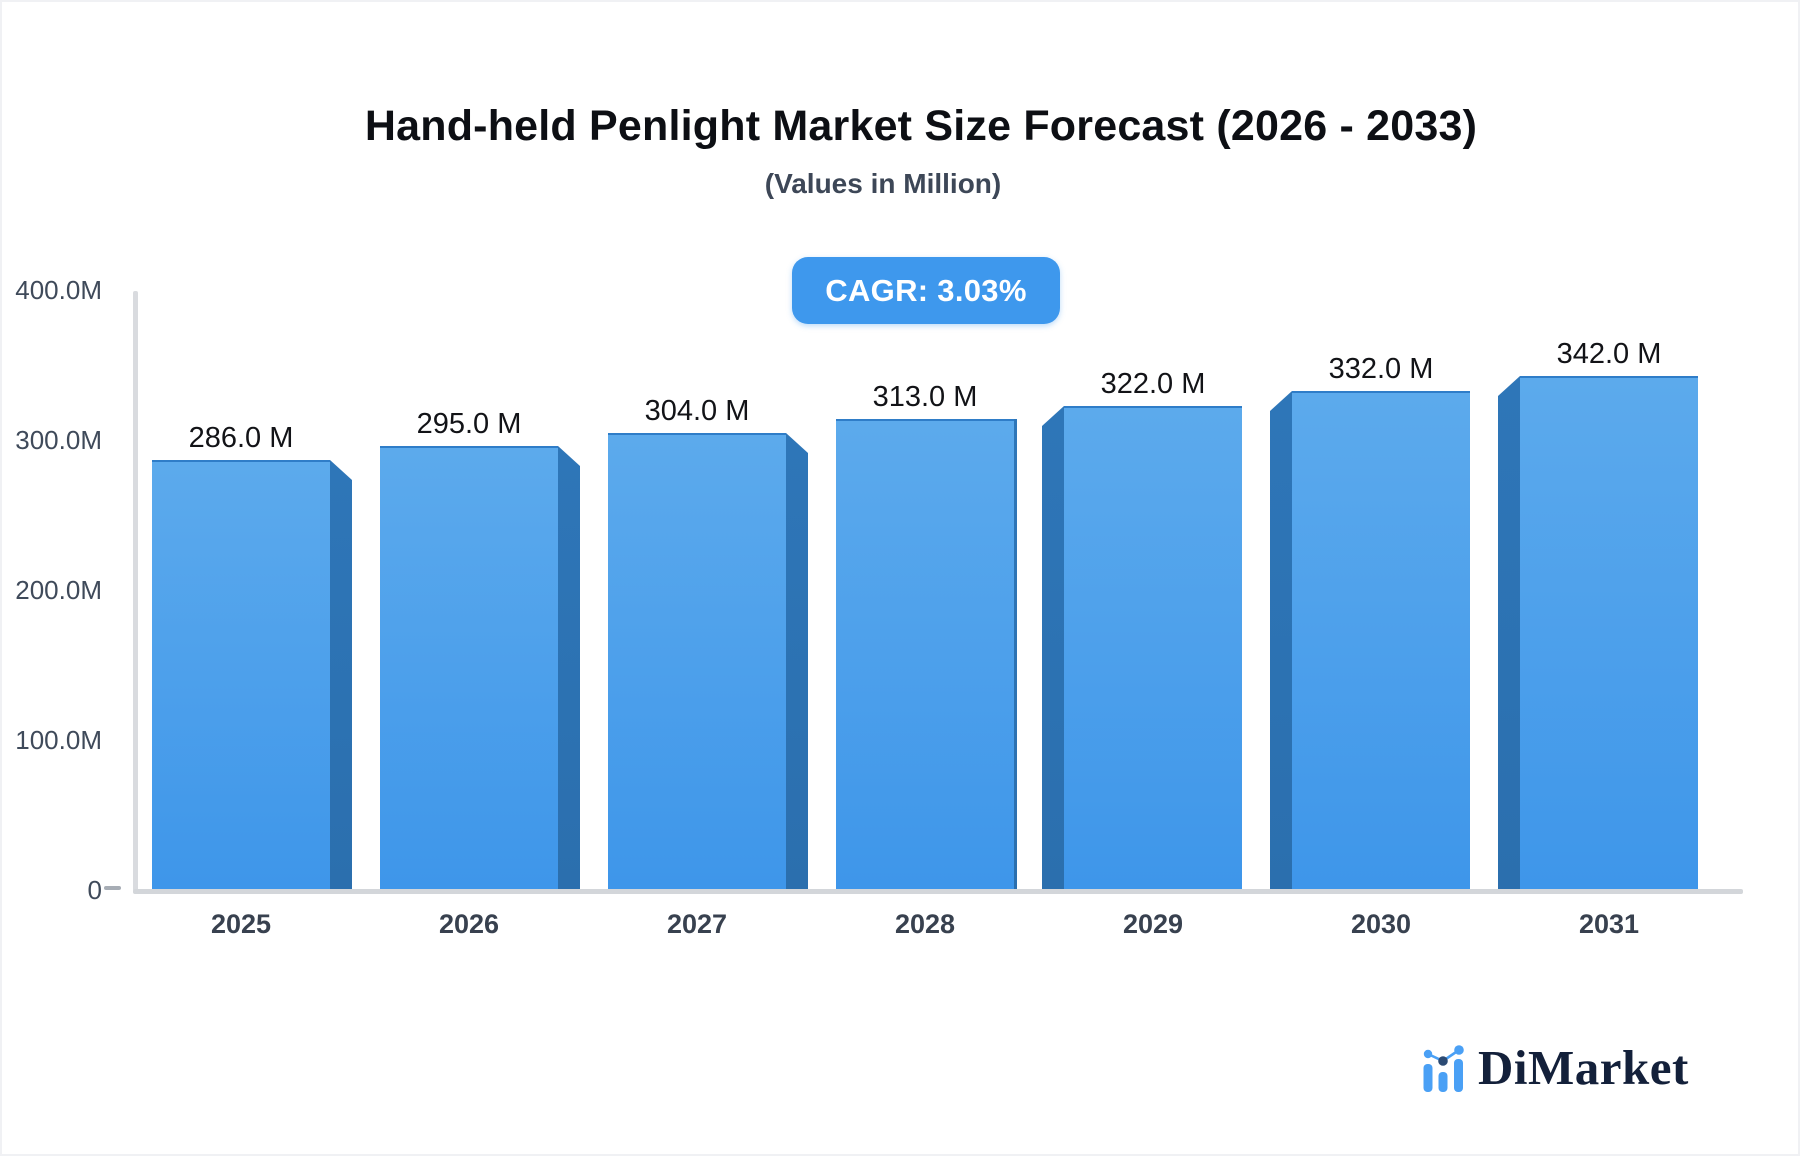  Describe the element at coordinates (1381, 369) in the screenshot. I see `bar-value-label-2030: 332.0 M` at that location.